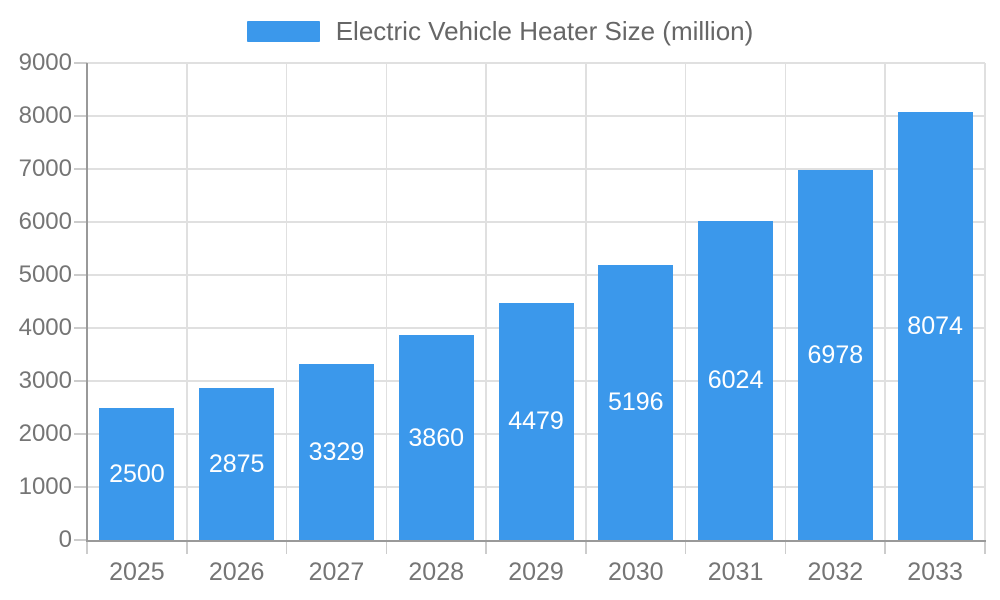 This screenshot has height=600, width=1000. I want to click on y-axis-line, so click(87, 302).